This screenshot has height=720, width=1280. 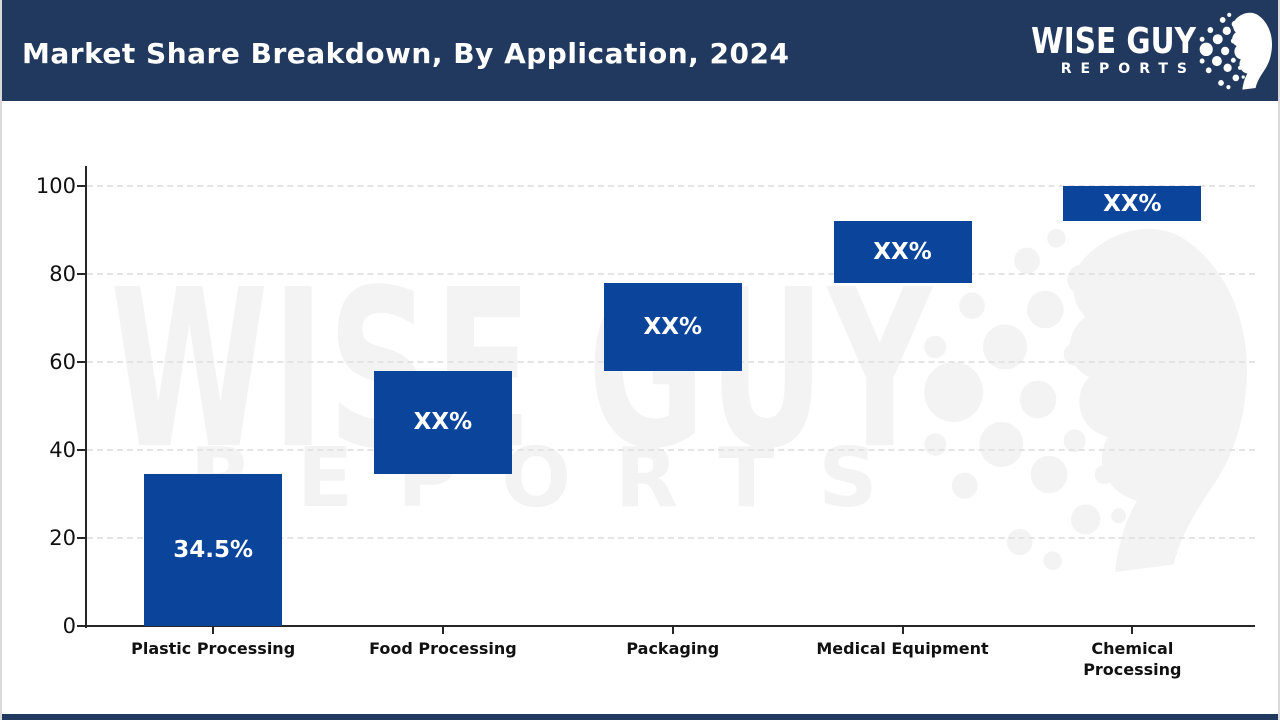 I want to click on brand-logo: WISE GUY REPORTS, so click(x=1133, y=51).